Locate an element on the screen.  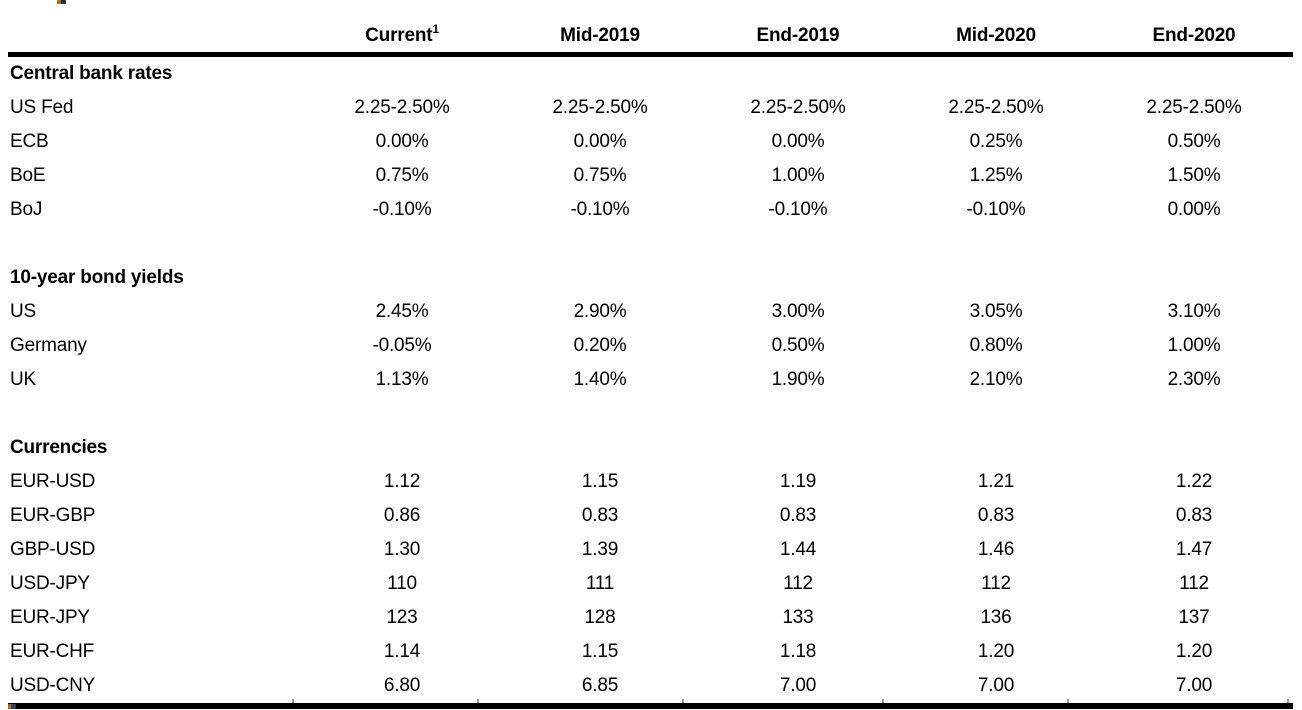
value-cell: 1.21 is located at coordinates (996, 481).